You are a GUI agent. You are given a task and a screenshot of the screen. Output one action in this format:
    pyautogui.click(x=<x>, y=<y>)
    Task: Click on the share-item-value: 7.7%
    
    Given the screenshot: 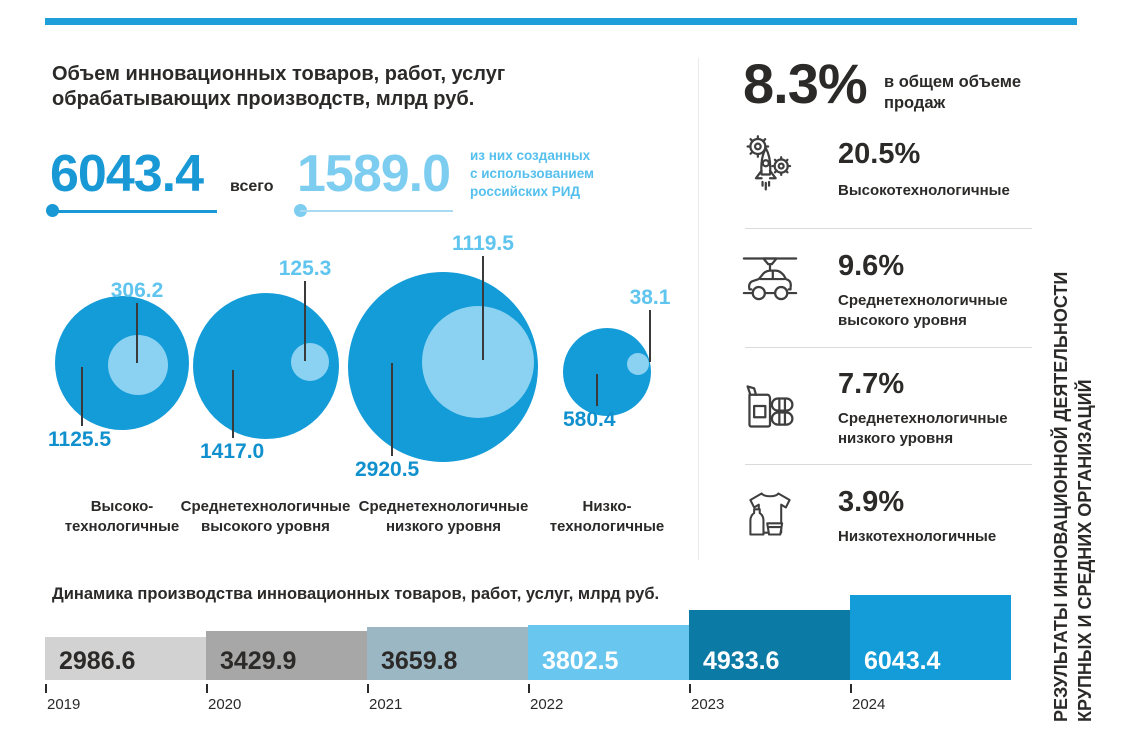 What is the action you would take?
    pyautogui.click(x=871, y=384)
    